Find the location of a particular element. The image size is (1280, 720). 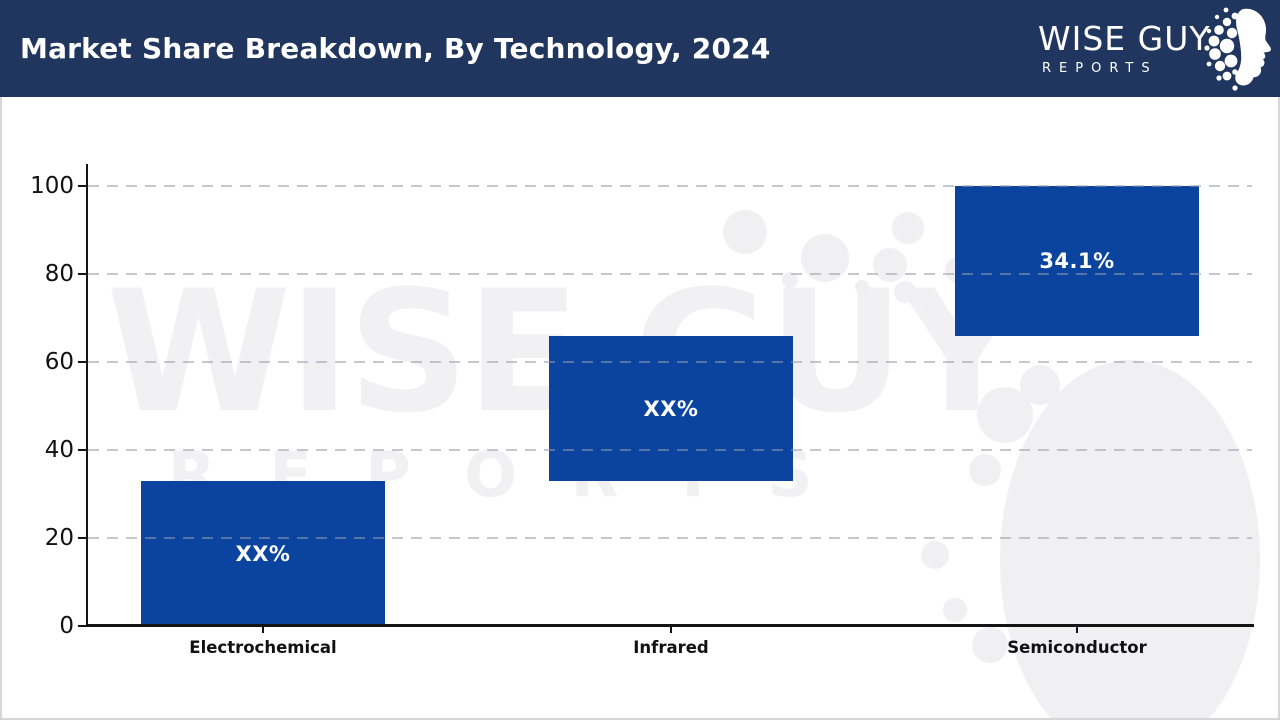

y-tick-label: 40 is located at coordinates (59, 450).